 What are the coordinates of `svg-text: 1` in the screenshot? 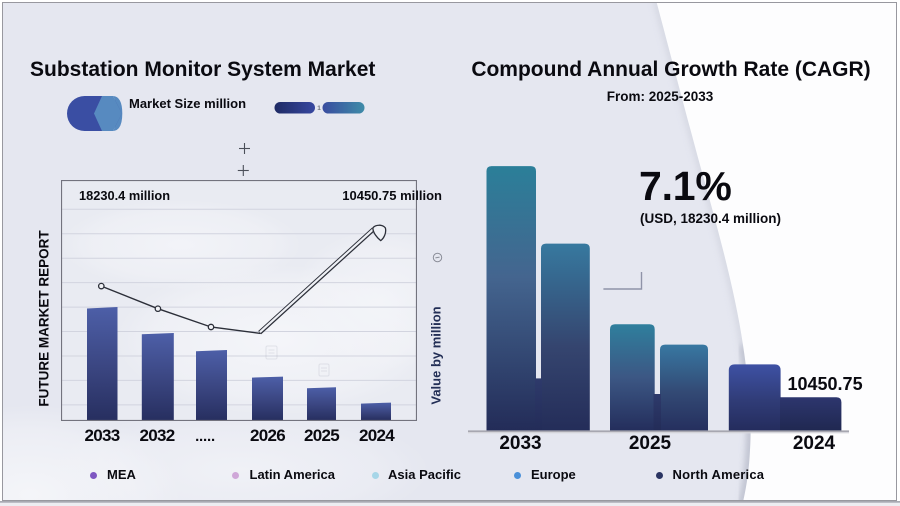 It's located at (319, 108).